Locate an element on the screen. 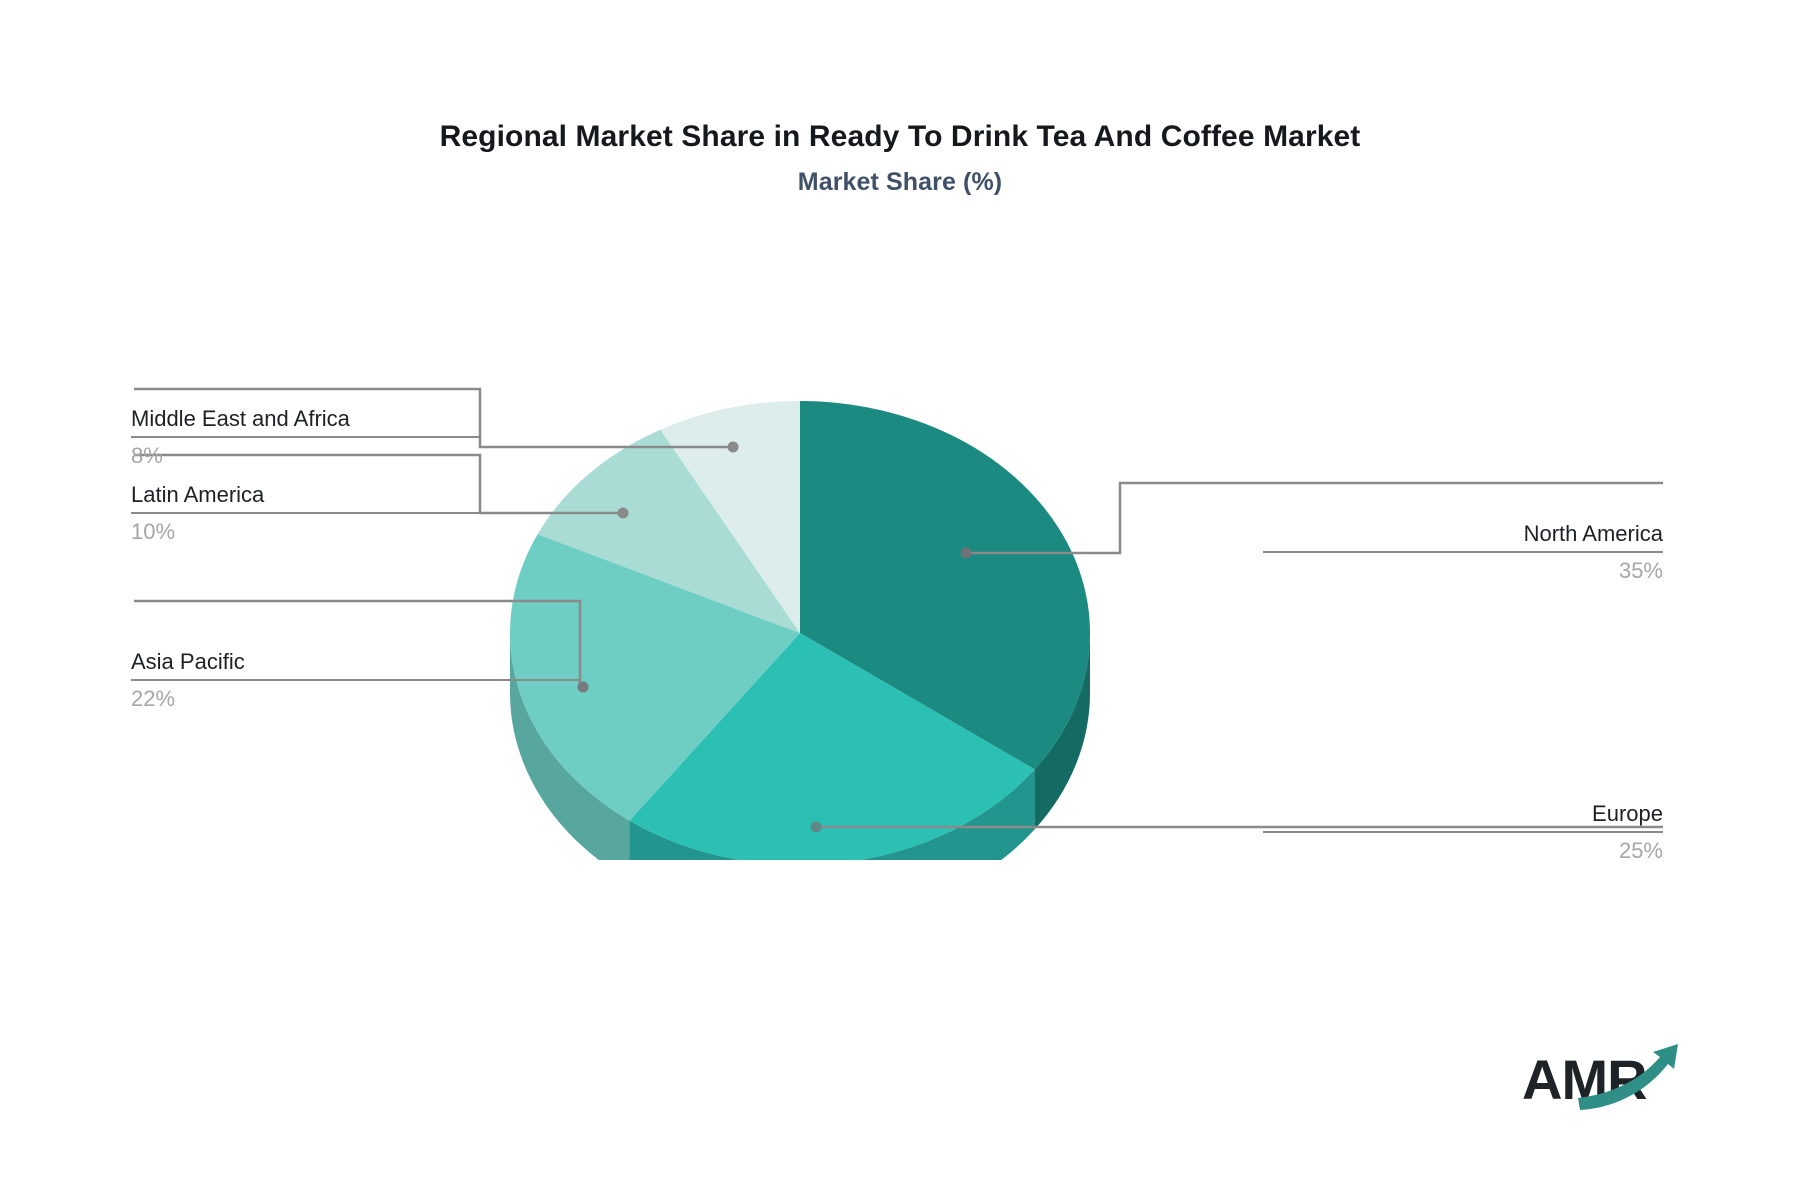 The image size is (1800, 1196). callout-europe: Europe 25% is located at coordinates (1463, 832).